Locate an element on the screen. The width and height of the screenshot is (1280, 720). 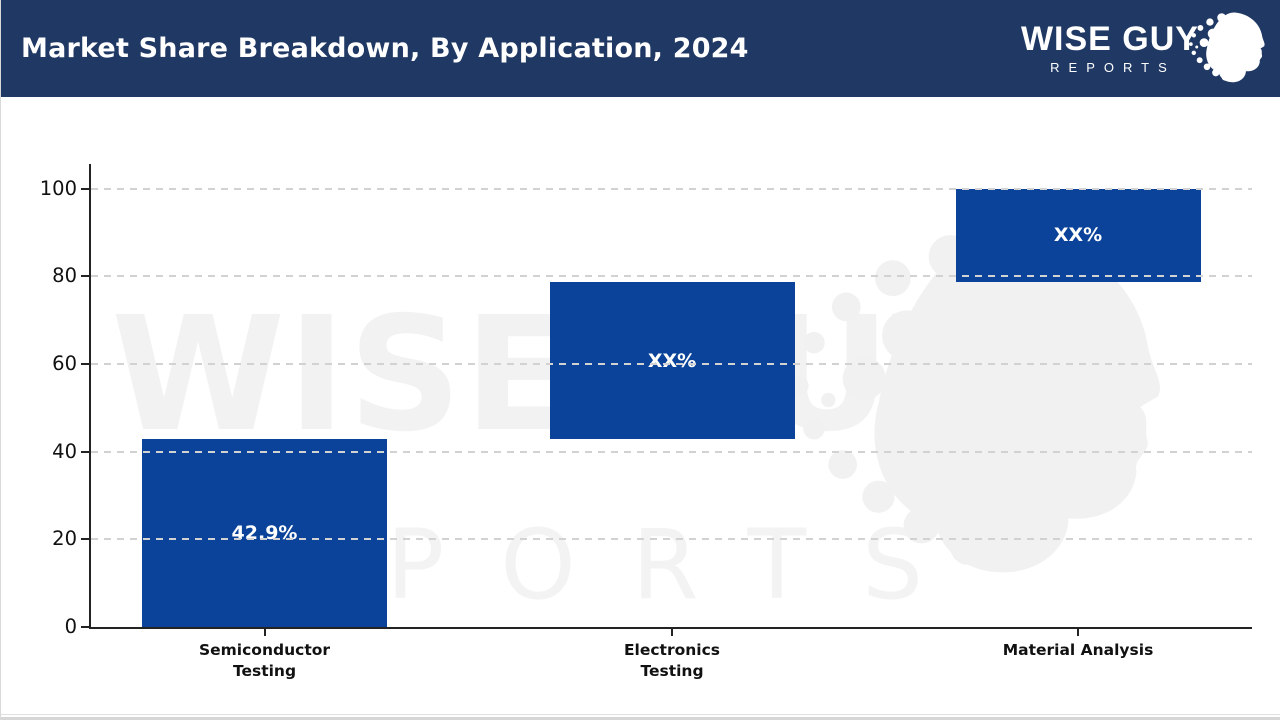
wiseguy-logo: WISE GUY REPORTS is located at coordinates (1147, 47).